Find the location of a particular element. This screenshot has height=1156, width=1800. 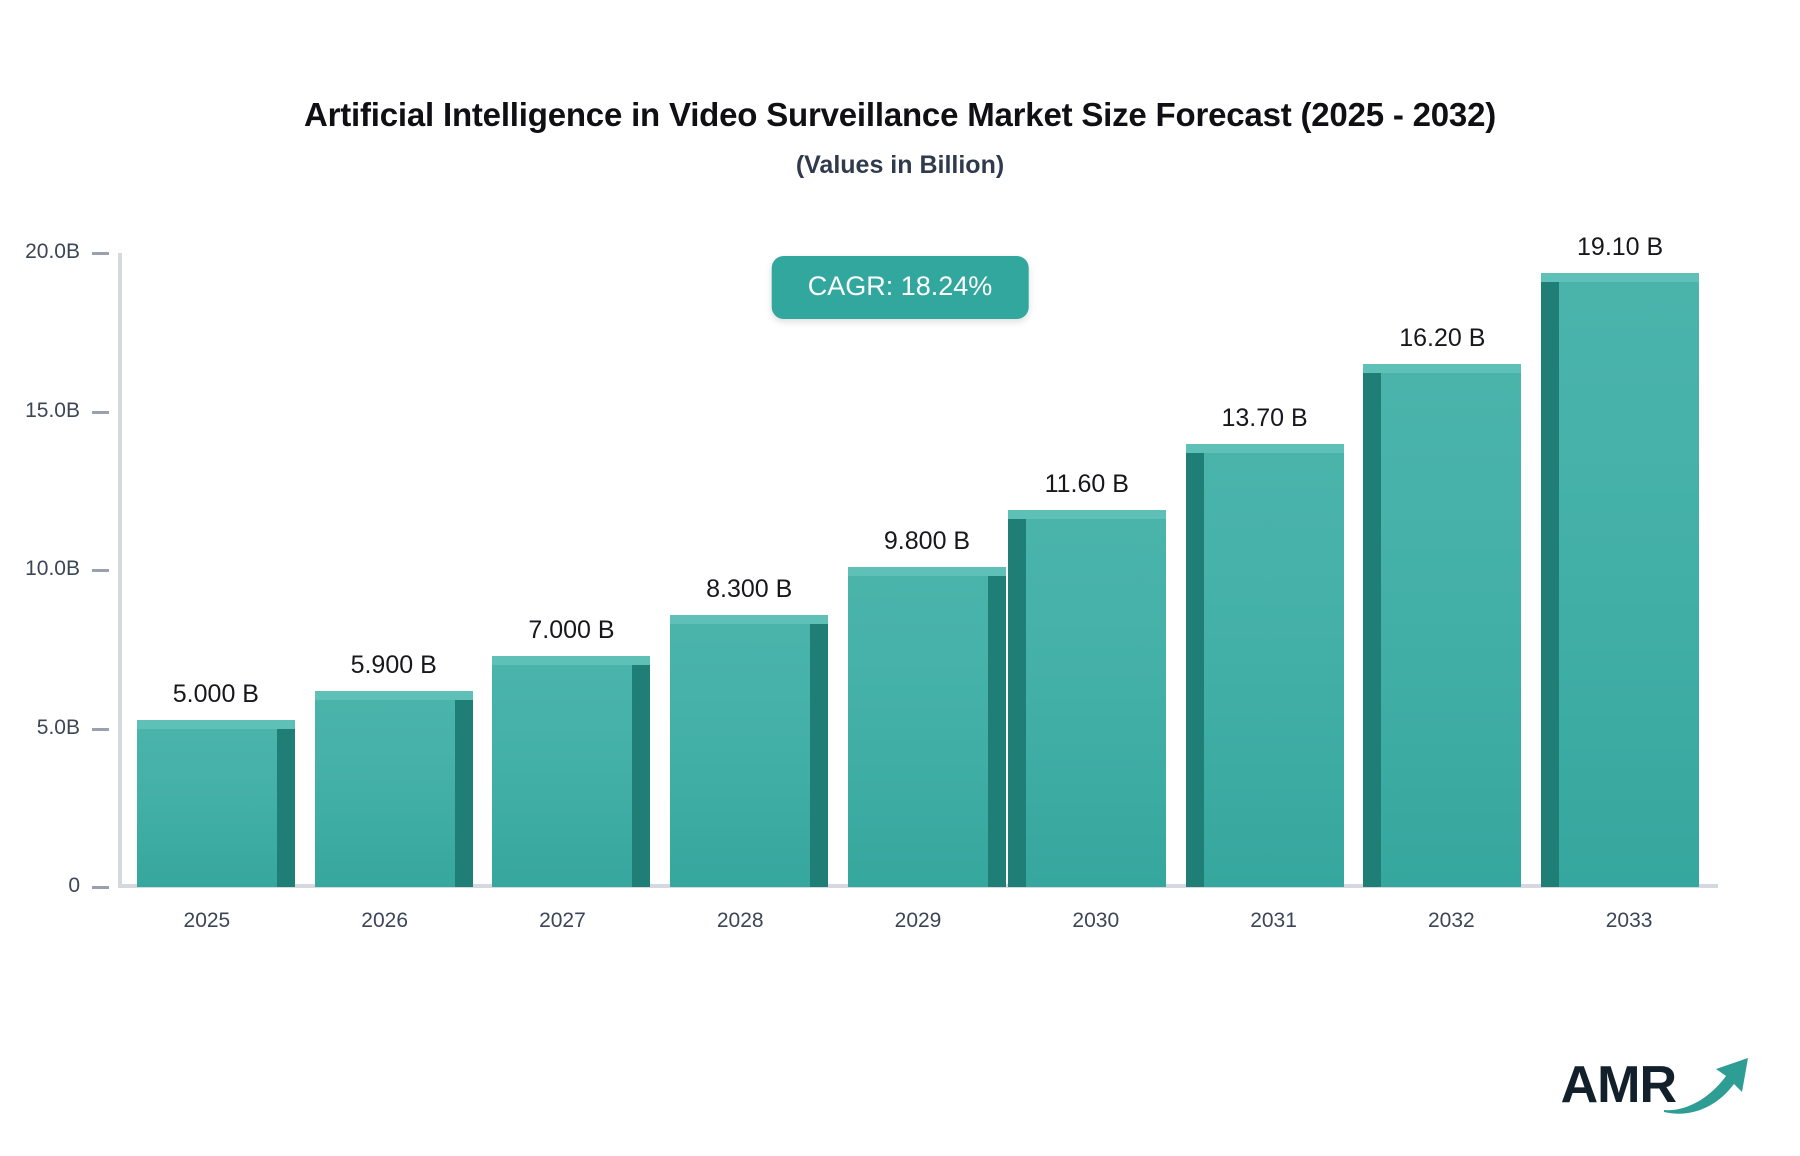

bar-value-label: 13.70 B is located at coordinates (1264, 417).